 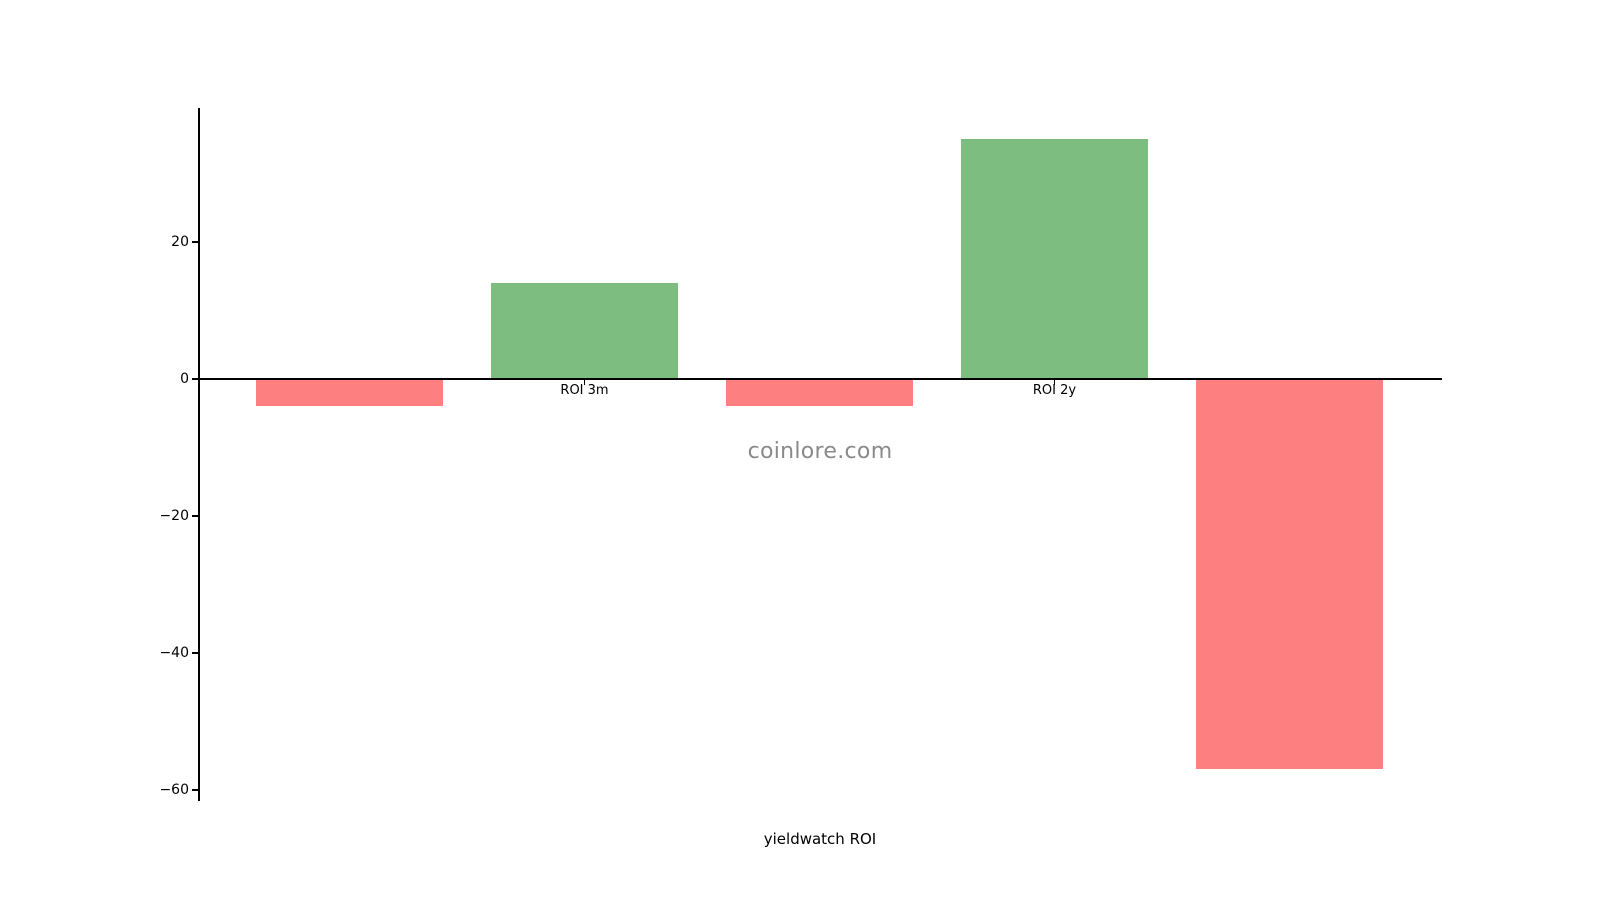 I want to click on y-axis-tick-label: 20, so click(x=180, y=242).